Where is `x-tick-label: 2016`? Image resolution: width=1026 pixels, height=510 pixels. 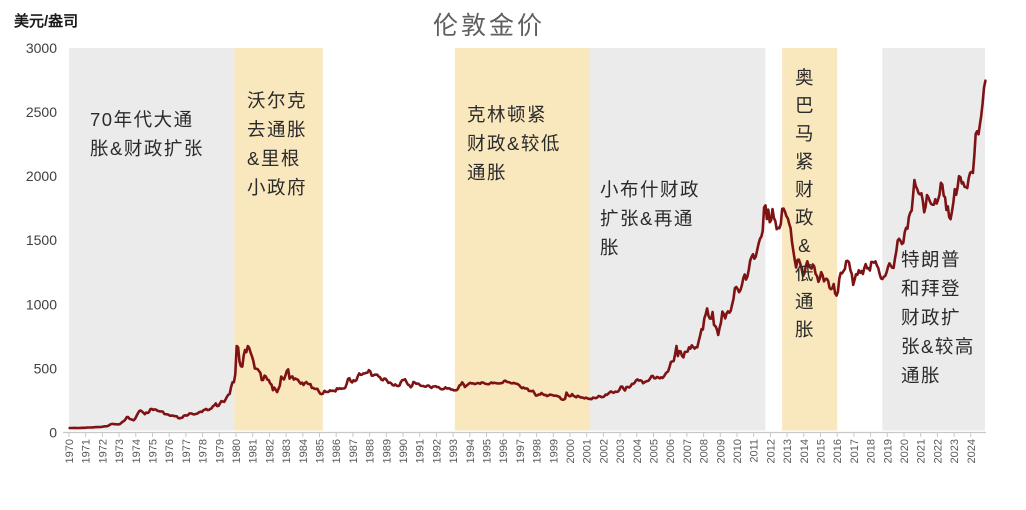 x-tick-label: 2016 is located at coordinates (838, 451).